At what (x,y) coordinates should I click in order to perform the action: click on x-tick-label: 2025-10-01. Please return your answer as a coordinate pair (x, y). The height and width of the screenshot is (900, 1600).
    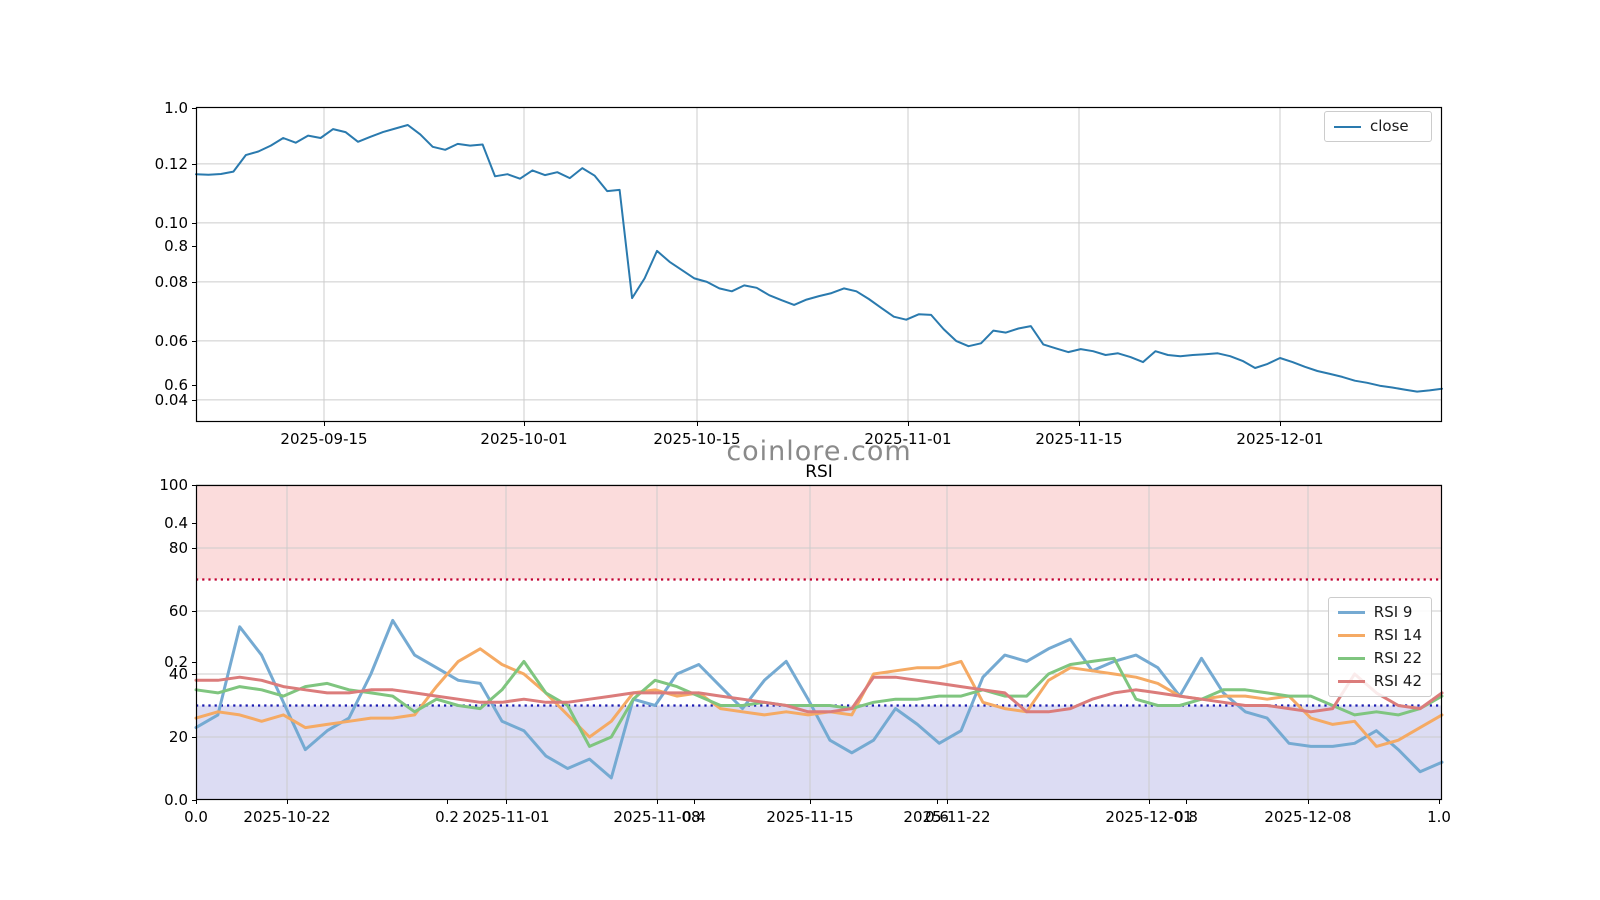
    Looking at the image, I should click on (524, 439).